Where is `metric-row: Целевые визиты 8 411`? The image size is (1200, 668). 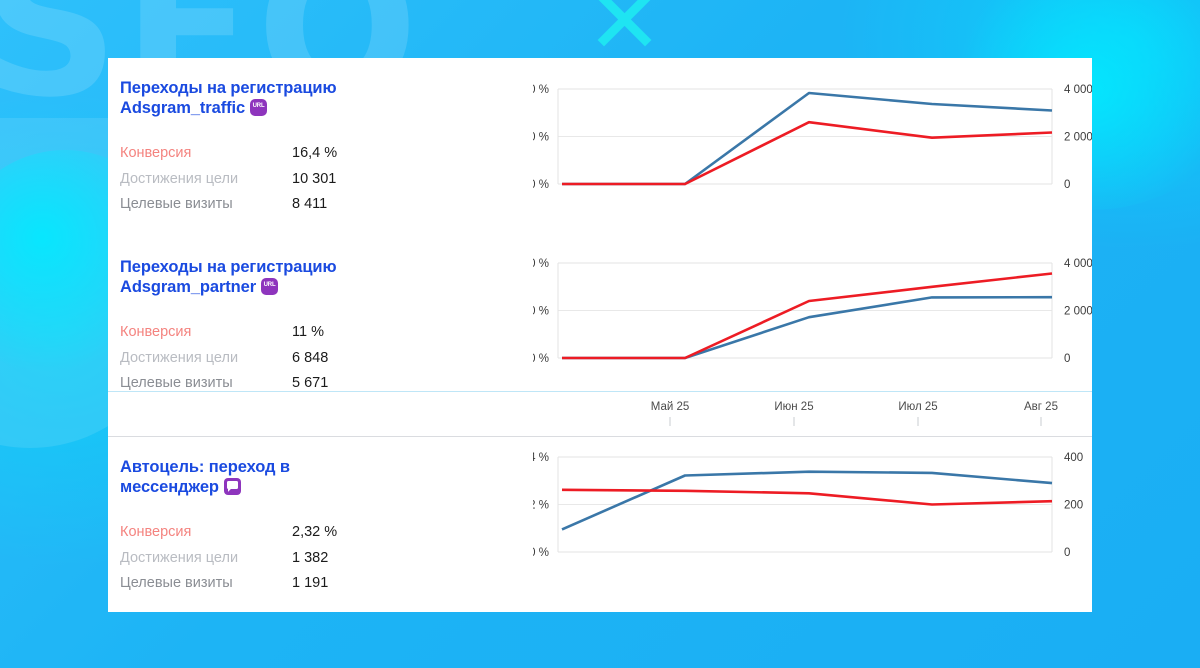
metric-row: Целевые визиты 8 411 is located at coordinates (326, 209).